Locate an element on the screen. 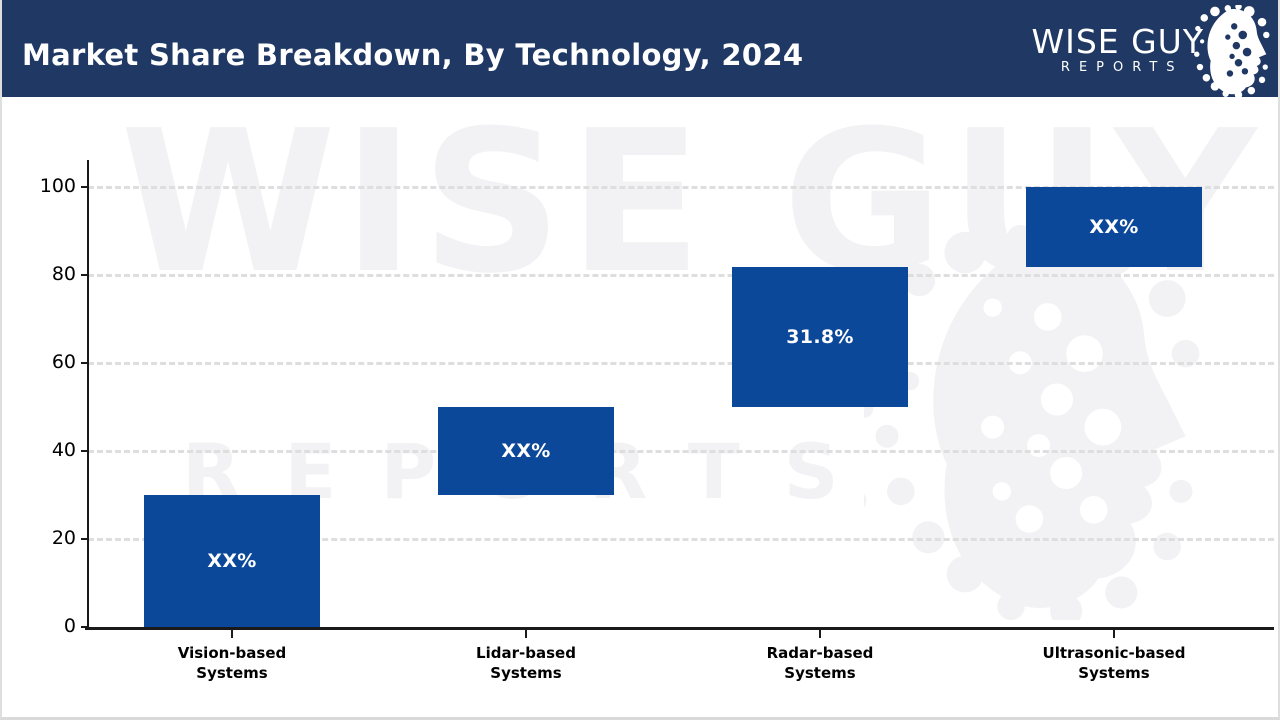  bar-value-label: 31.8% is located at coordinates (820, 337).